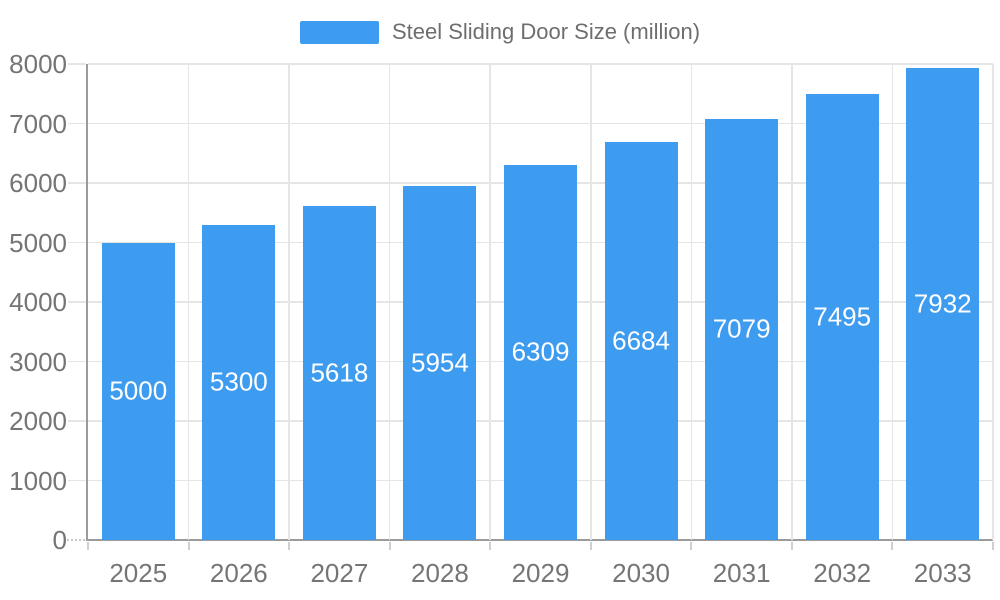 Image resolution: width=1000 pixels, height=600 pixels. Describe the element at coordinates (238, 573) in the screenshot. I see `x-tick-label: 2026` at that location.